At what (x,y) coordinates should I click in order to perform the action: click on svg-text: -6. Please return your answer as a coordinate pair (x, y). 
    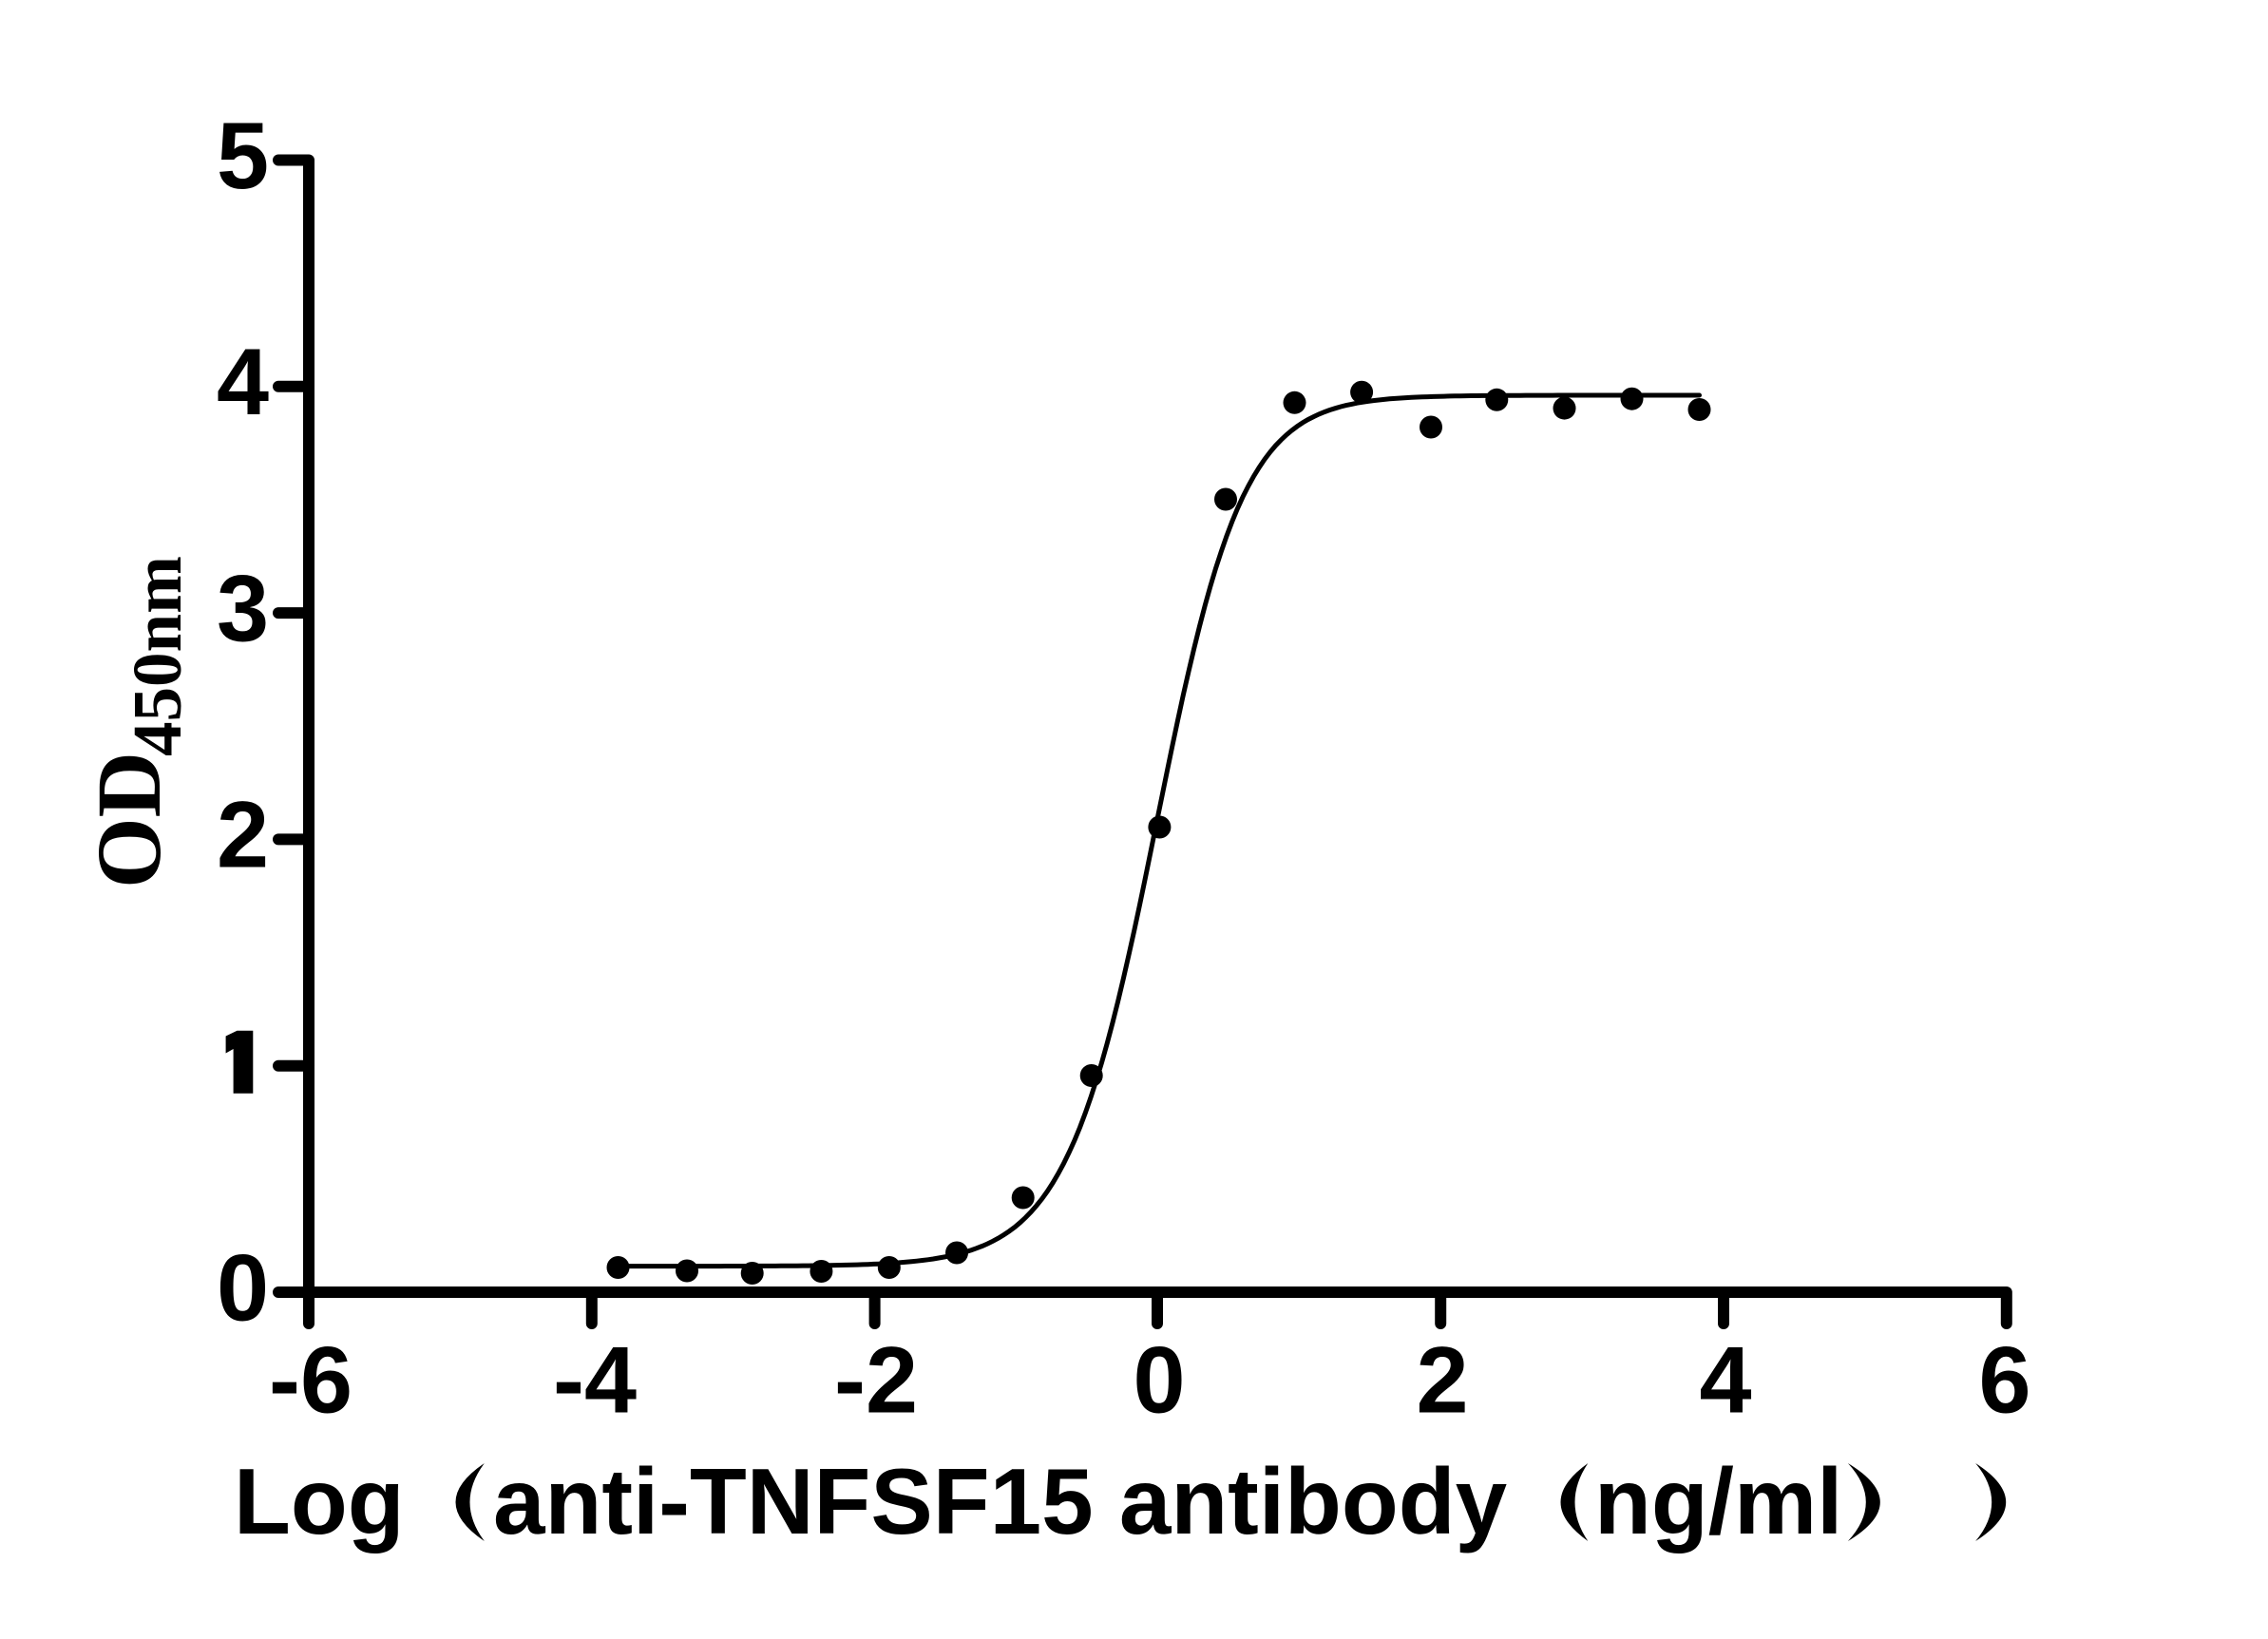
    Looking at the image, I should click on (311, 1380).